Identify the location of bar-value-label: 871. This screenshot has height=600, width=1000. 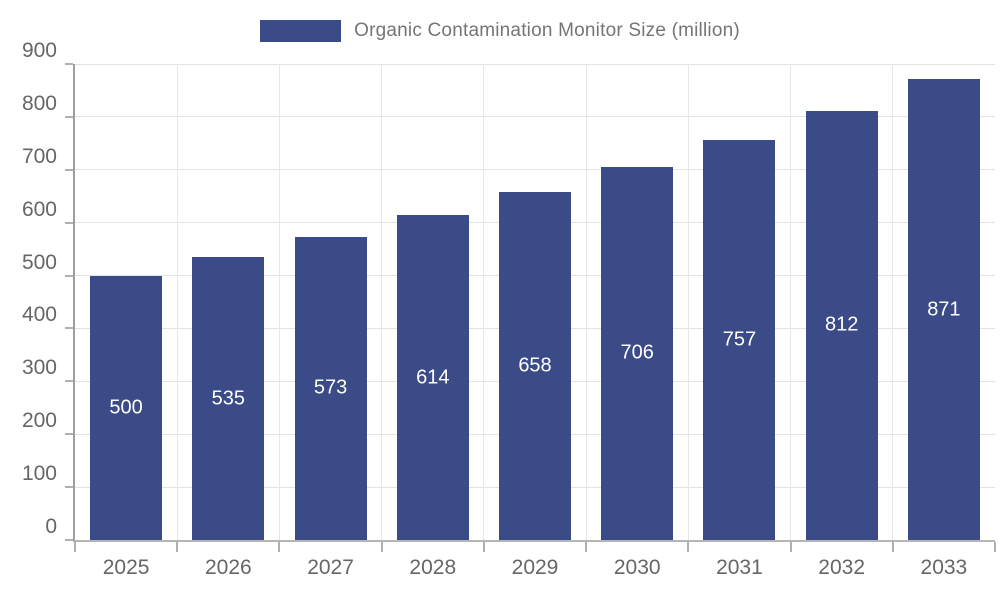
(944, 309).